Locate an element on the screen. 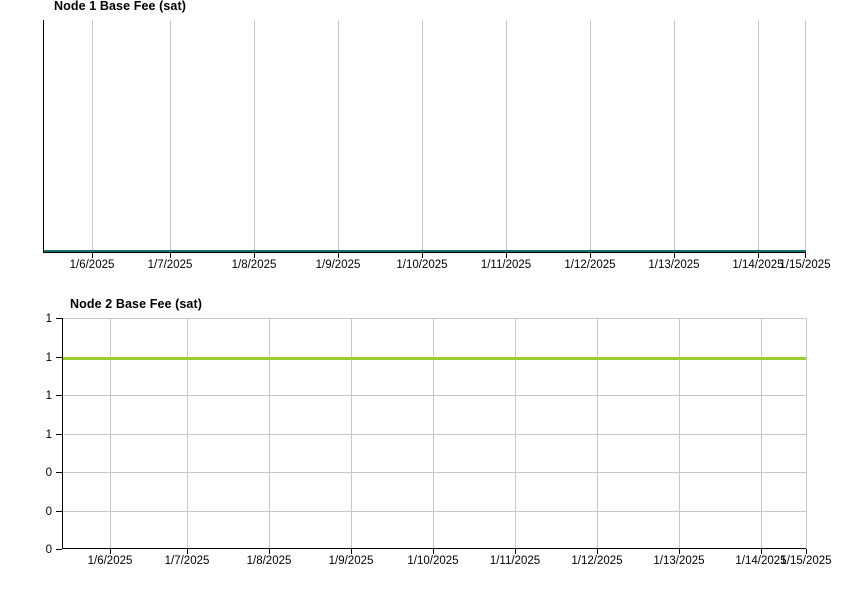 The image size is (860, 600). chart-2-title: Node 2 Base Fee (sat) is located at coordinates (136, 304).